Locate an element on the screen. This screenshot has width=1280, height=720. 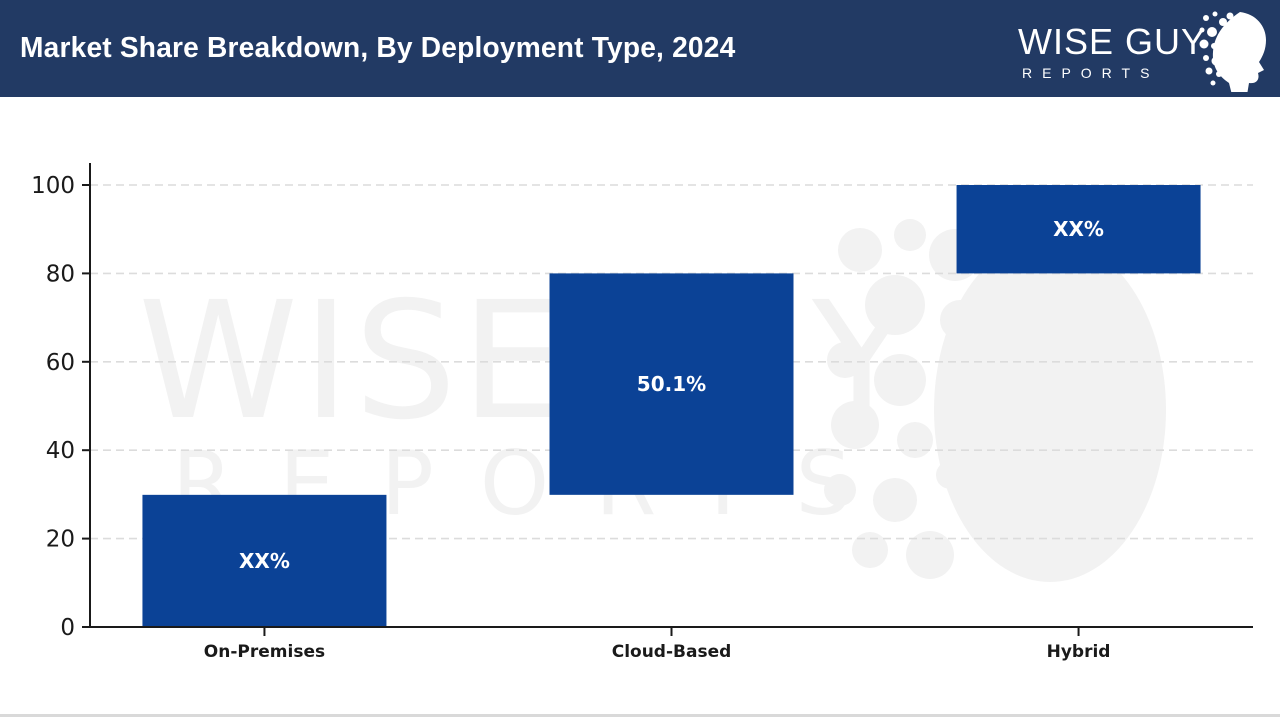
watermark-head-dots-graphic is located at coordinates (995, 397).